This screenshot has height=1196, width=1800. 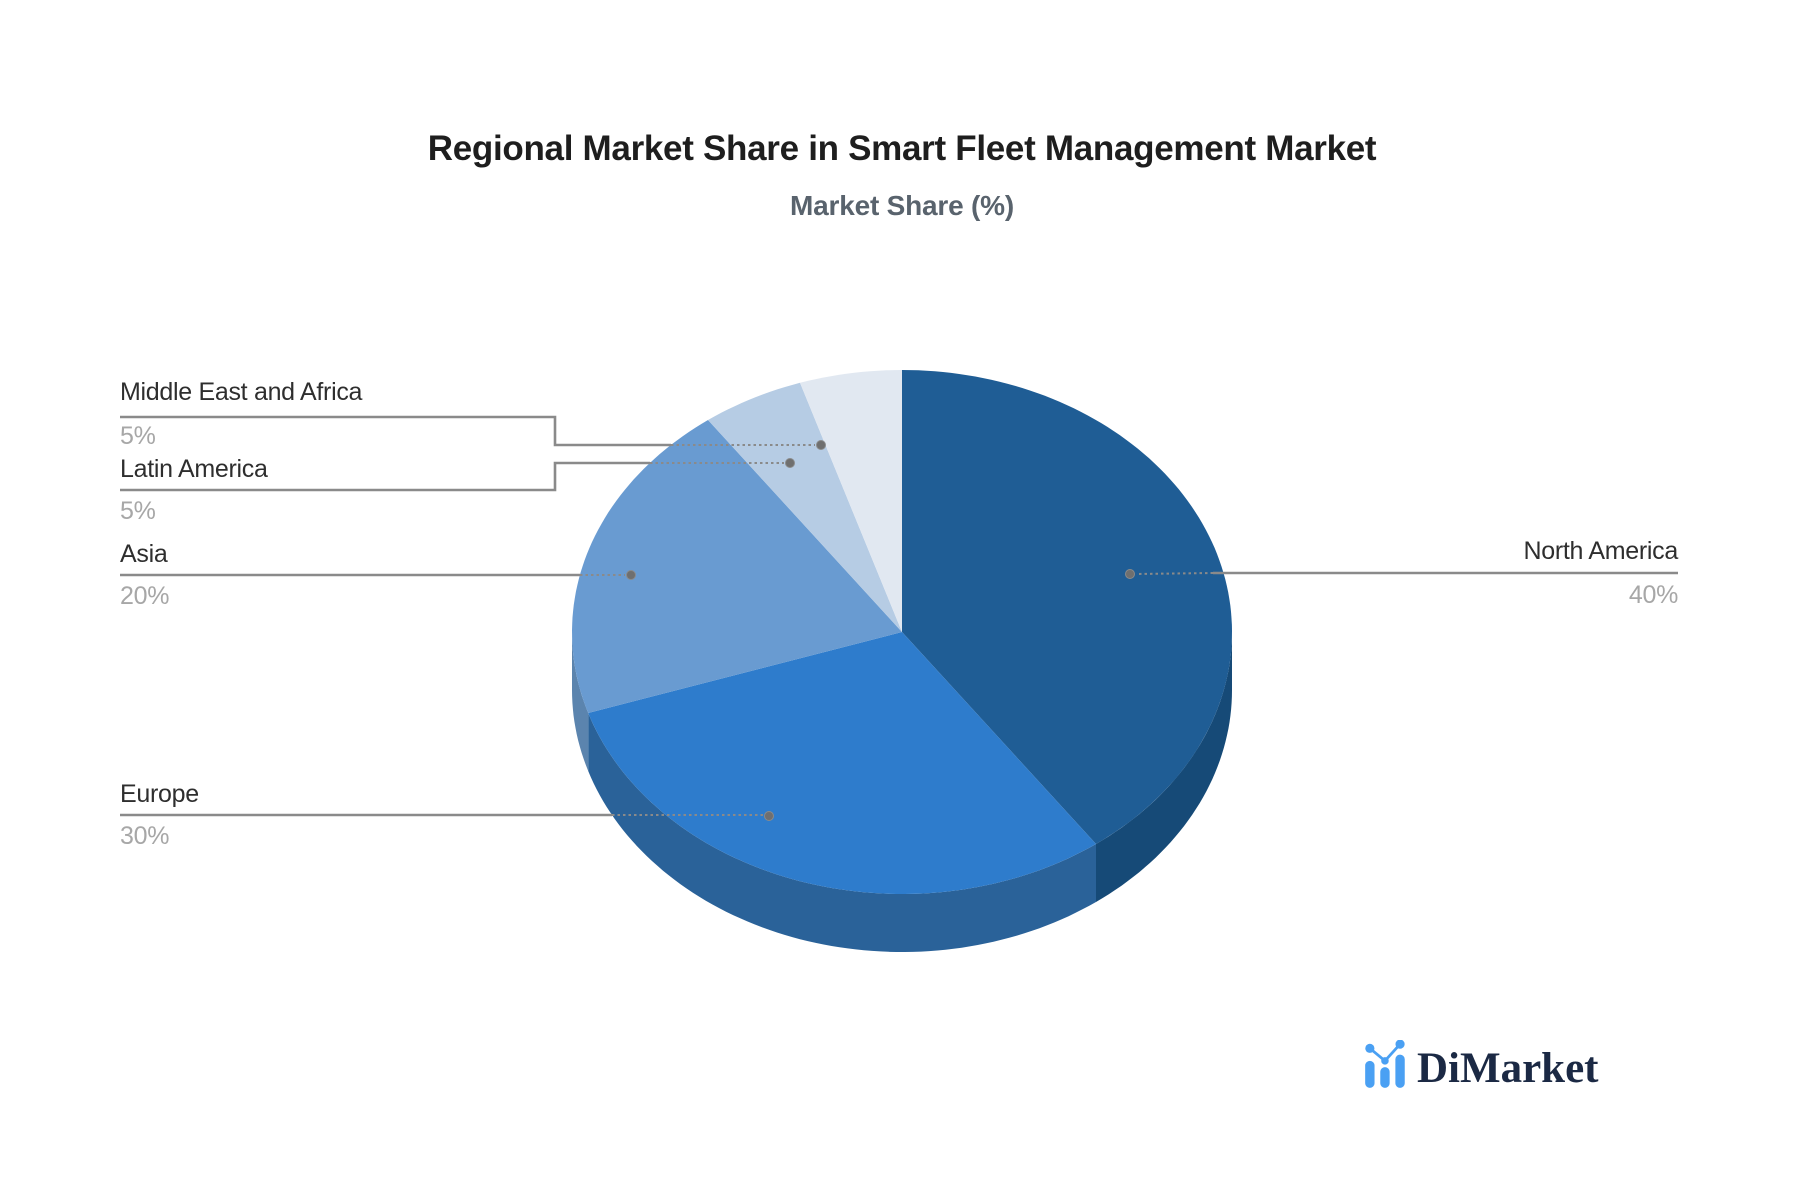 I want to click on leader-dot-europe, so click(x=769, y=816).